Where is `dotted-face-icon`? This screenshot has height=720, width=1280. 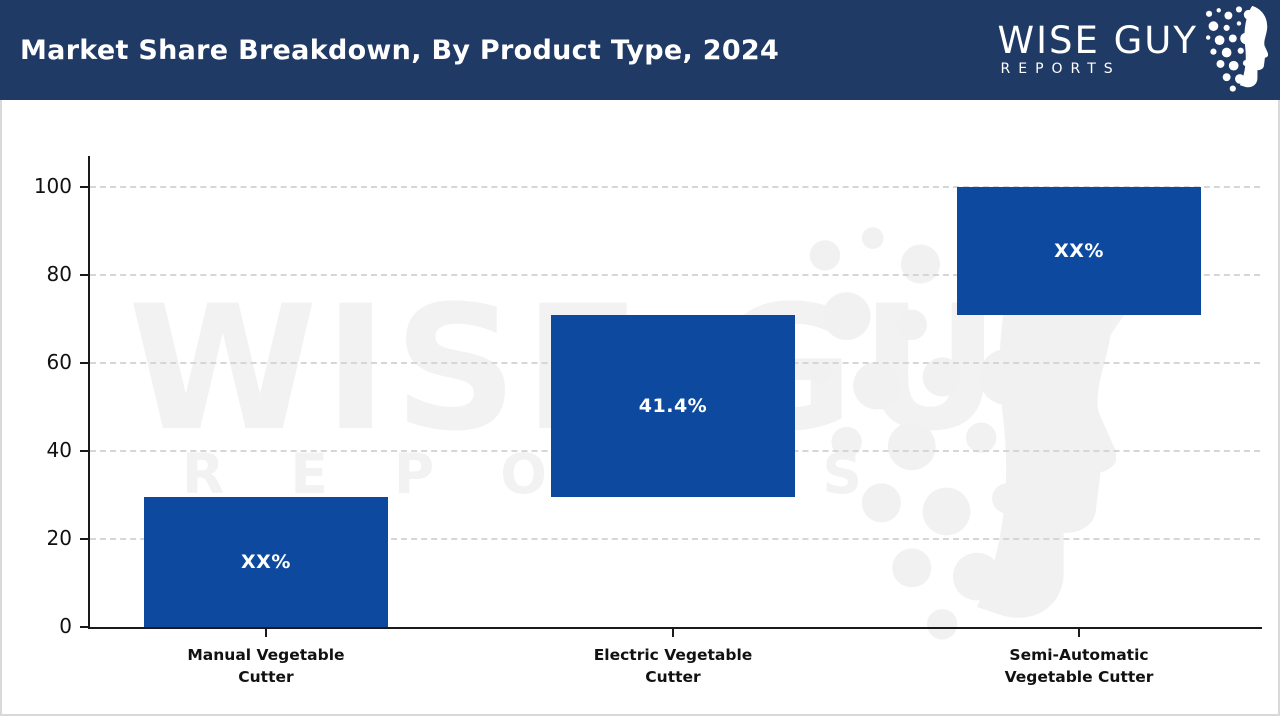
dotted-face-icon is located at coordinates (1235, 49).